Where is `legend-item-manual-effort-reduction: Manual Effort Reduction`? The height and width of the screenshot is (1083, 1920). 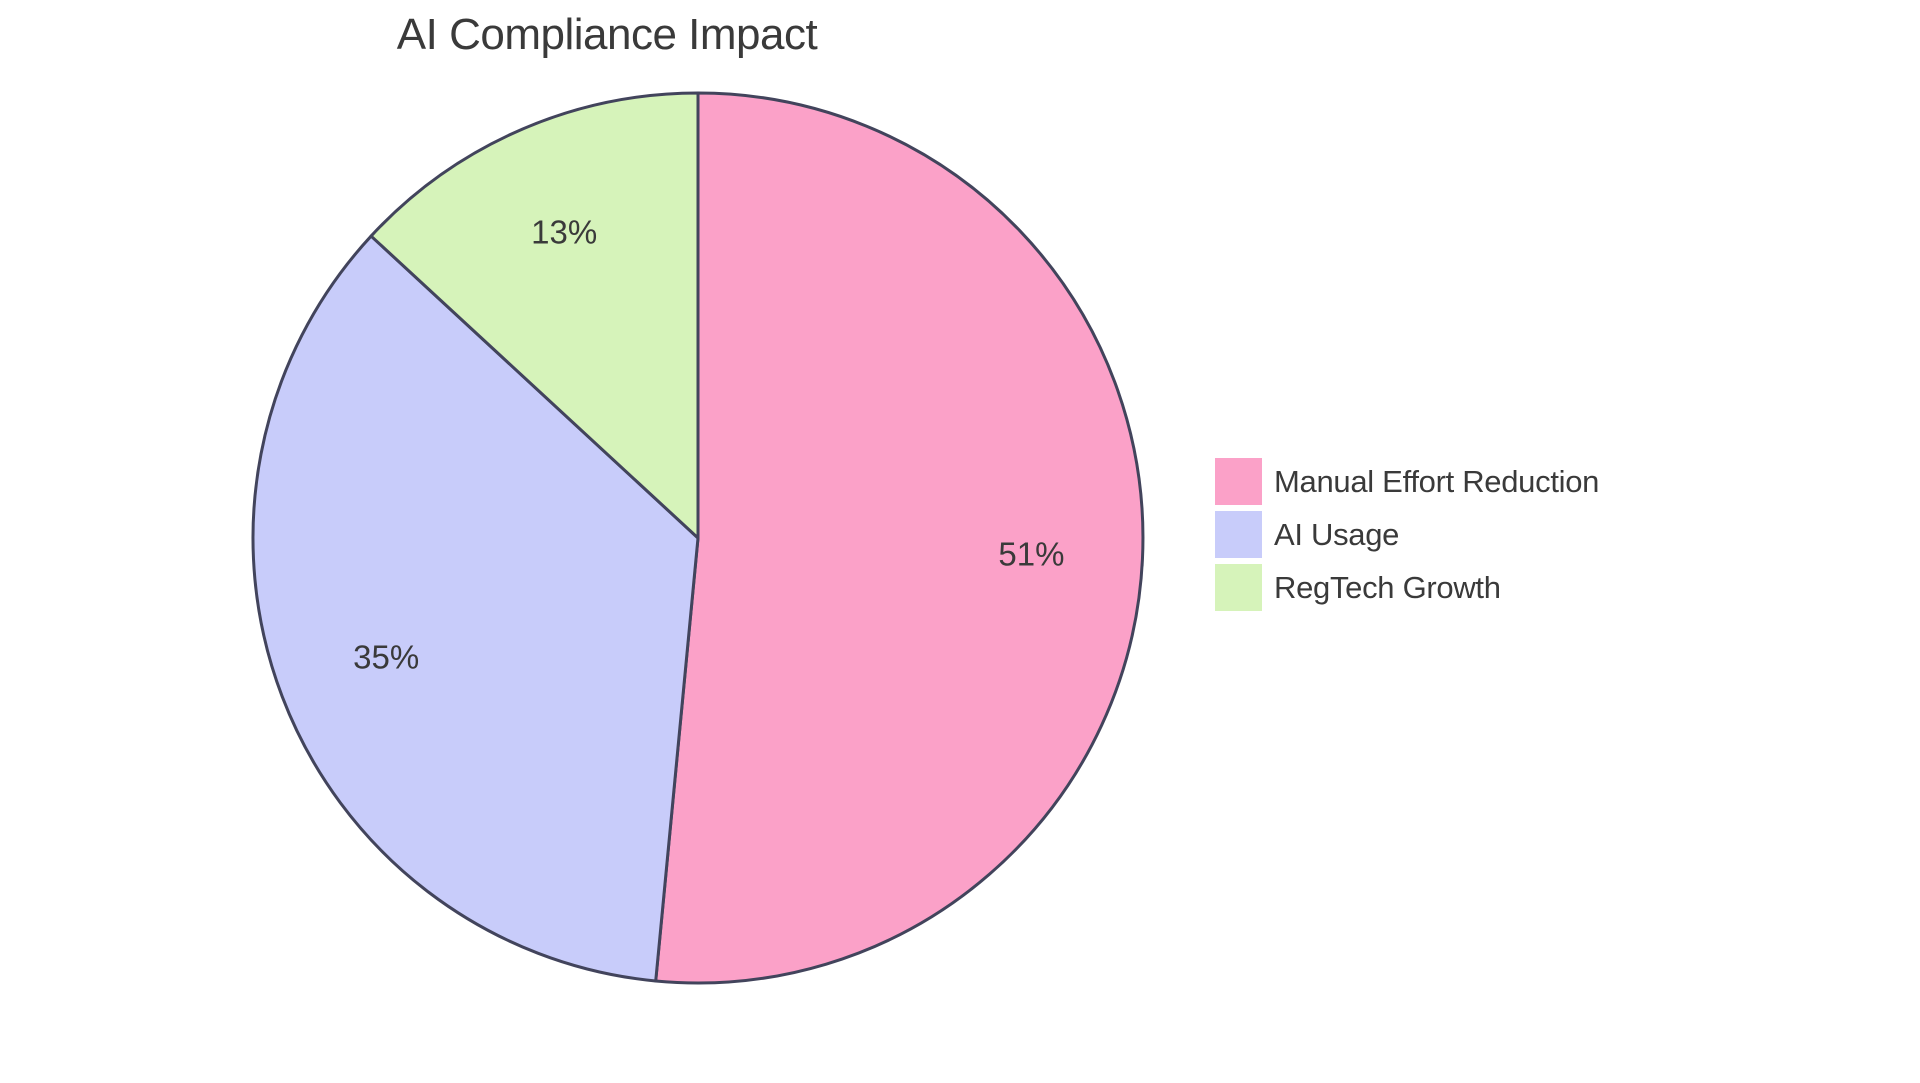 legend-item-manual-effort-reduction: Manual Effort Reduction is located at coordinates (1407, 481).